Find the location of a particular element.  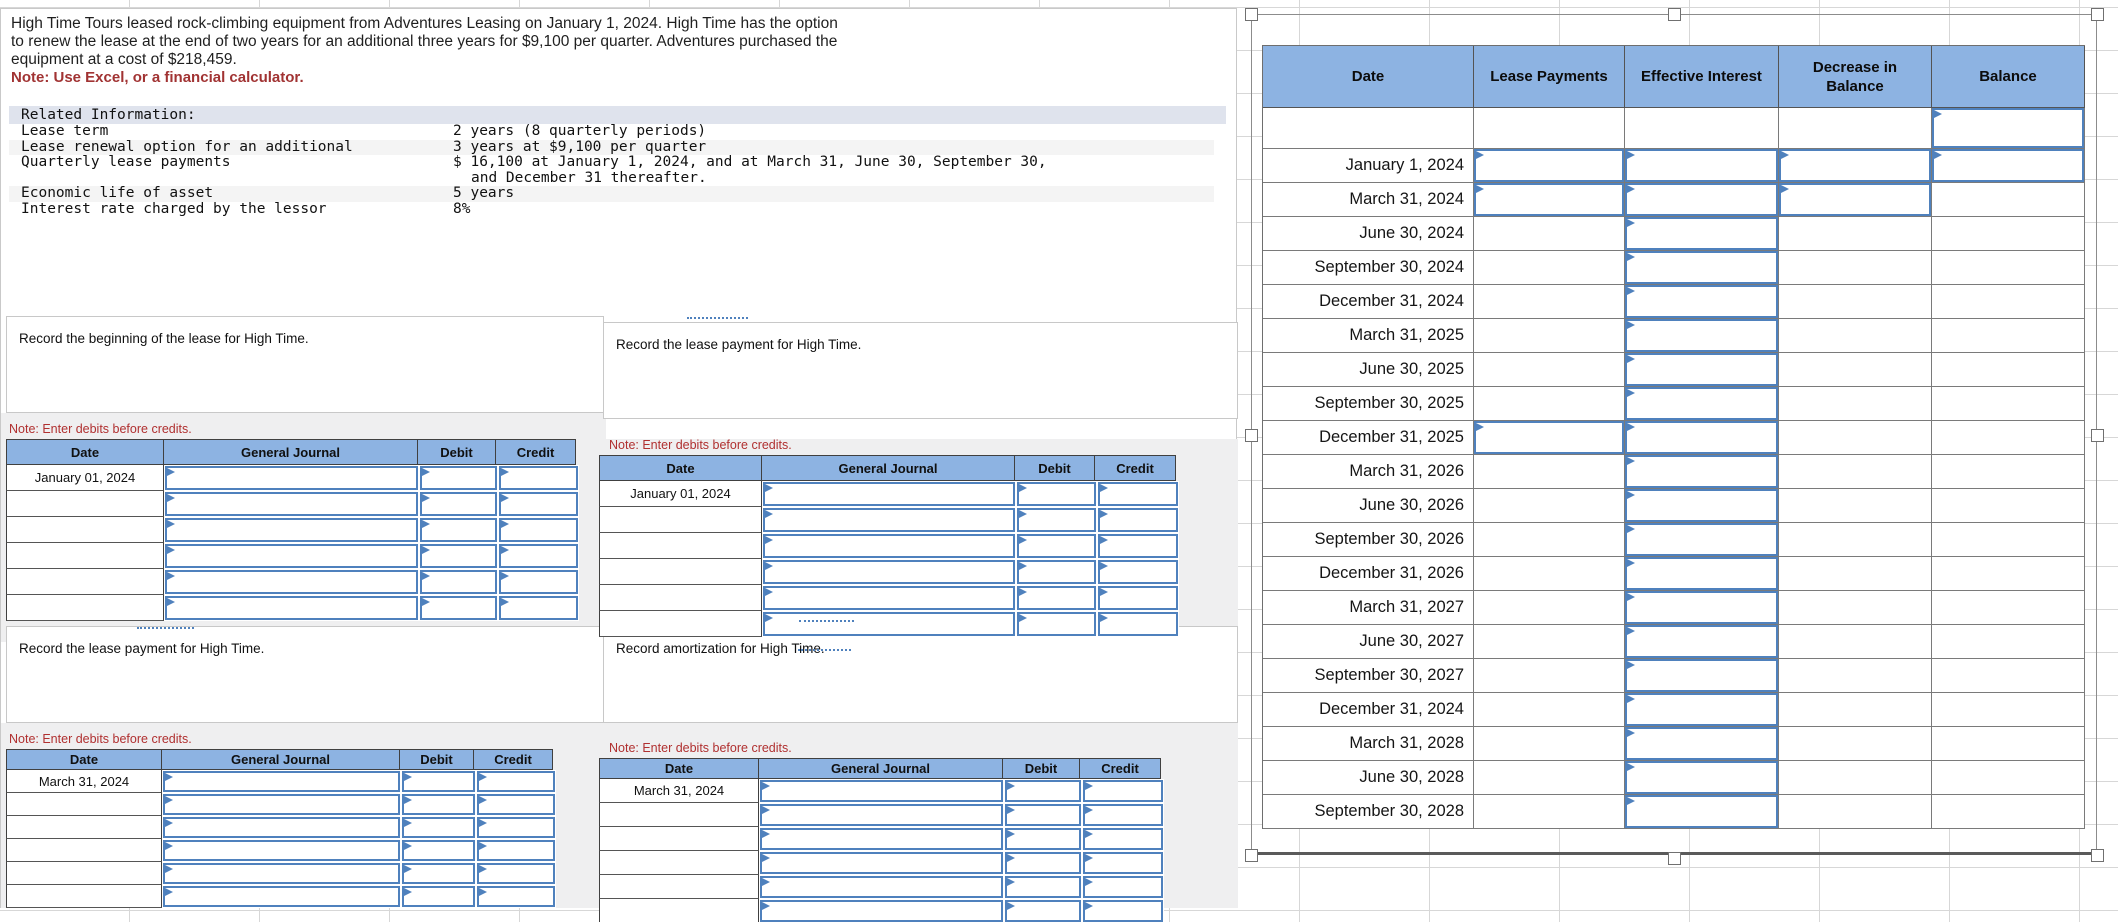

resize-handle-top-left is located at coordinates (1251, 14).